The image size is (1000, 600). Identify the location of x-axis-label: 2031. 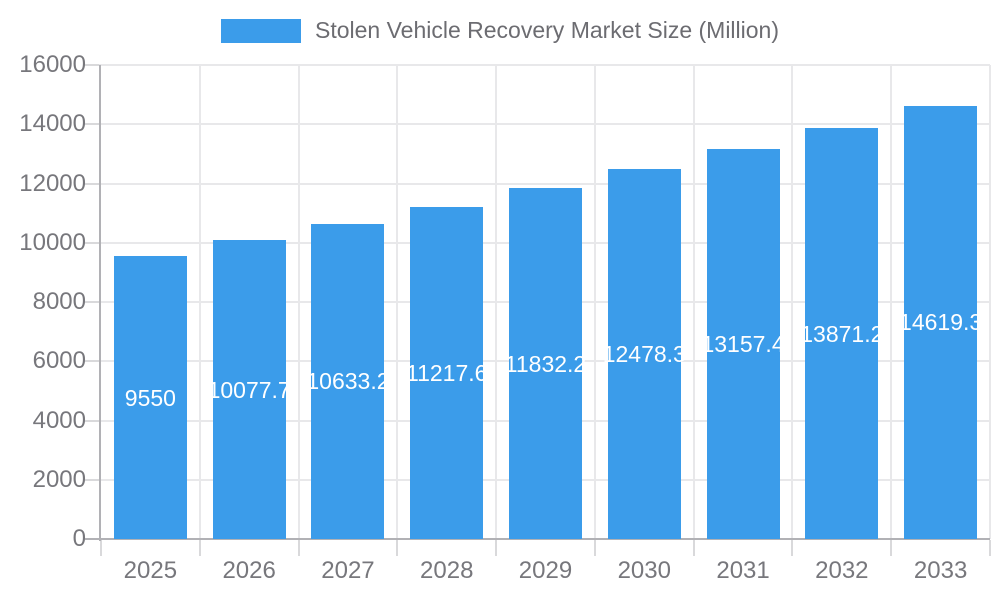
(743, 570).